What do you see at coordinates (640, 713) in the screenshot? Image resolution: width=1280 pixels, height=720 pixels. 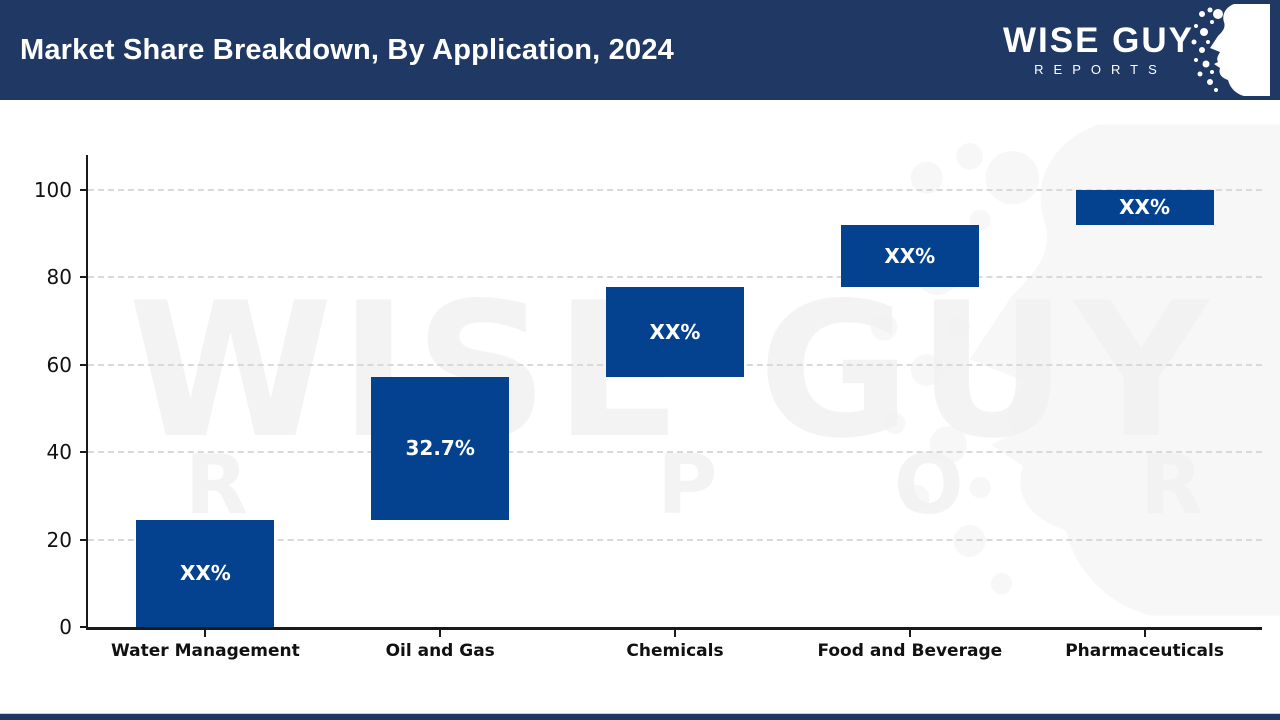 I see `footer-divider` at bounding box center [640, 713].